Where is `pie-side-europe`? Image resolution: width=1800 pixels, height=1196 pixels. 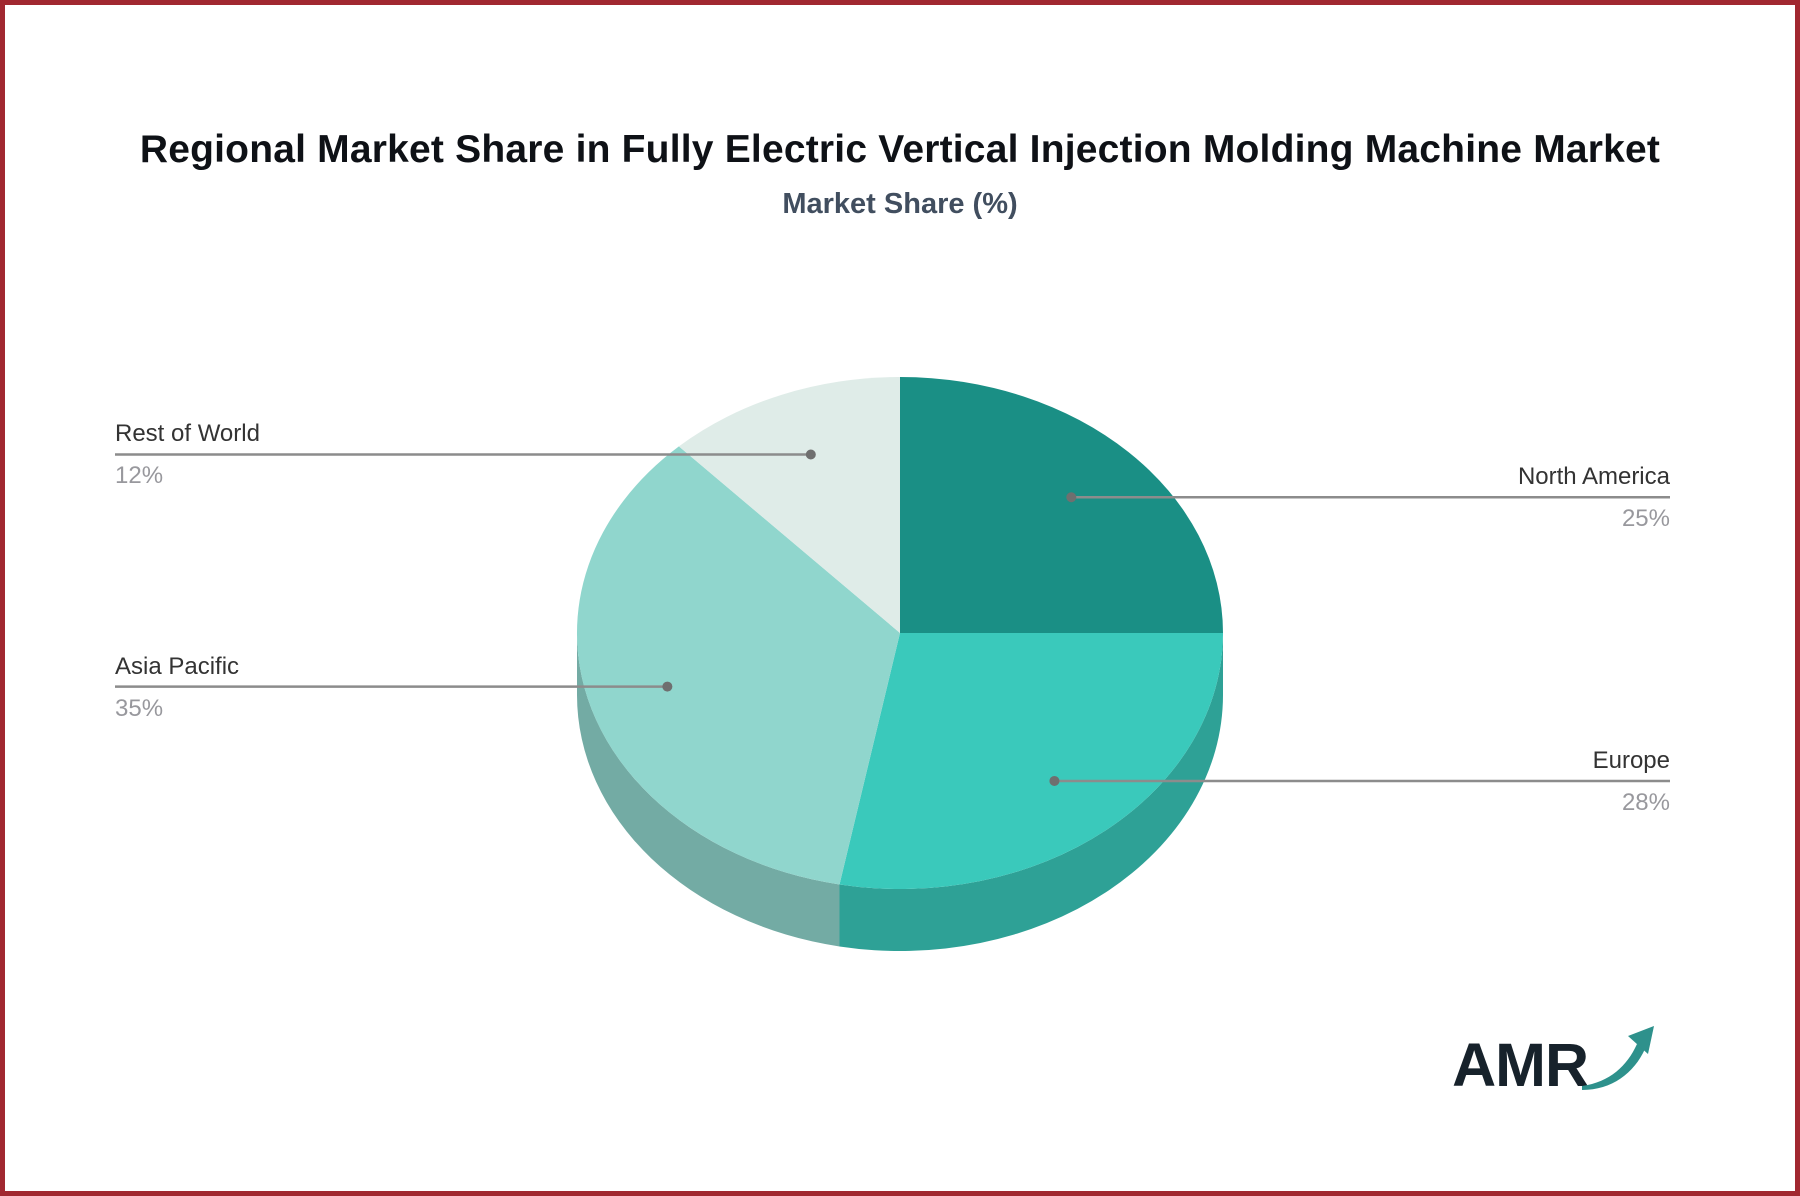 pie-side-europe is located at coordinates (1031, 792).